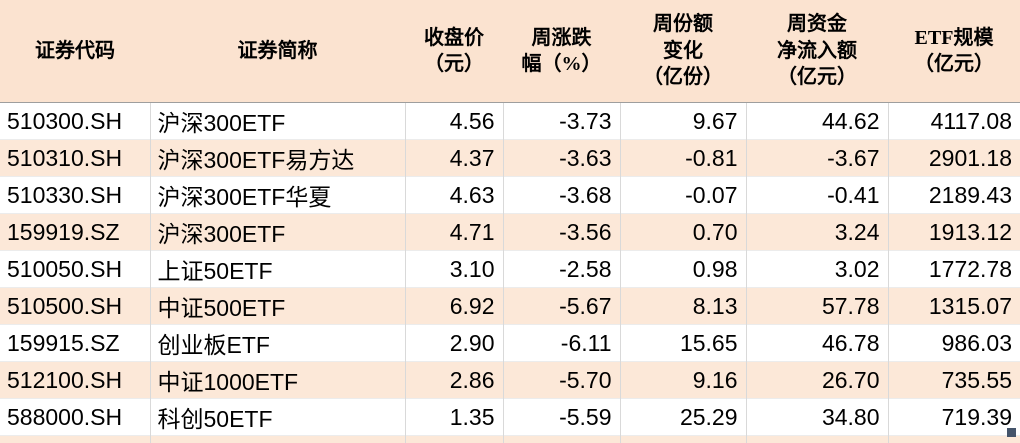 The width and height of the screenshot is (1020, 443). Describe the element at coordinates (953, 439) in the screenshot. I see `cell-etf_scale: 672.16` at that location.